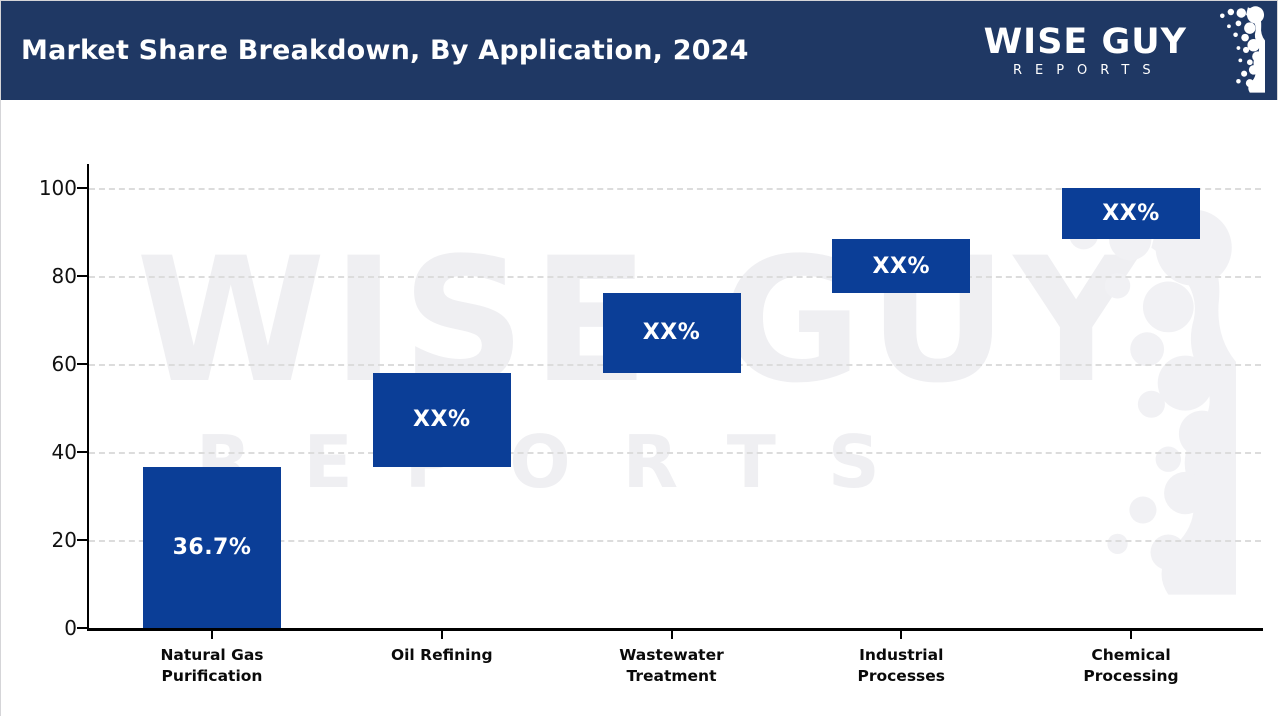 The height and width of the screenshot is (720, 1280). I want to click on bar-value-label: 36.7%, so click(212, 547).